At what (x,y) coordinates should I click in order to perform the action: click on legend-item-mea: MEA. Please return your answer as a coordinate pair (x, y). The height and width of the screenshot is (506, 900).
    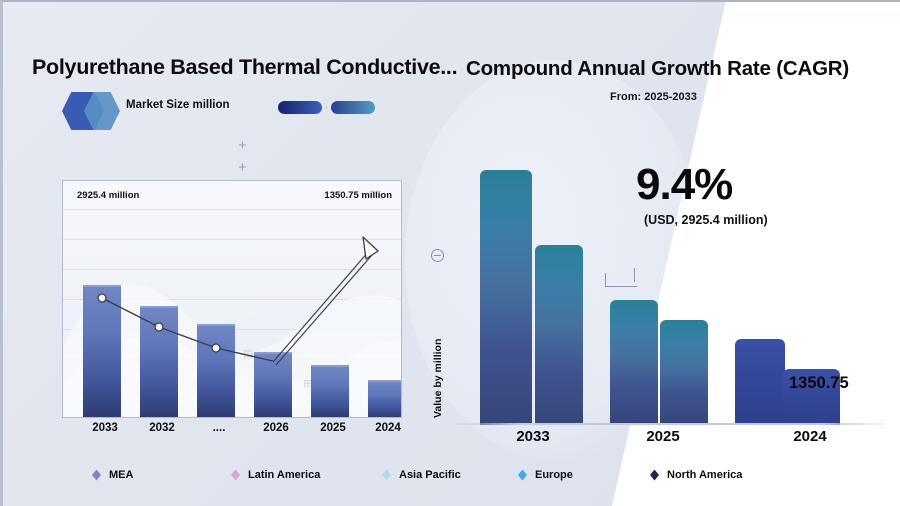
    Looking at the image, I should click on (112, 475).